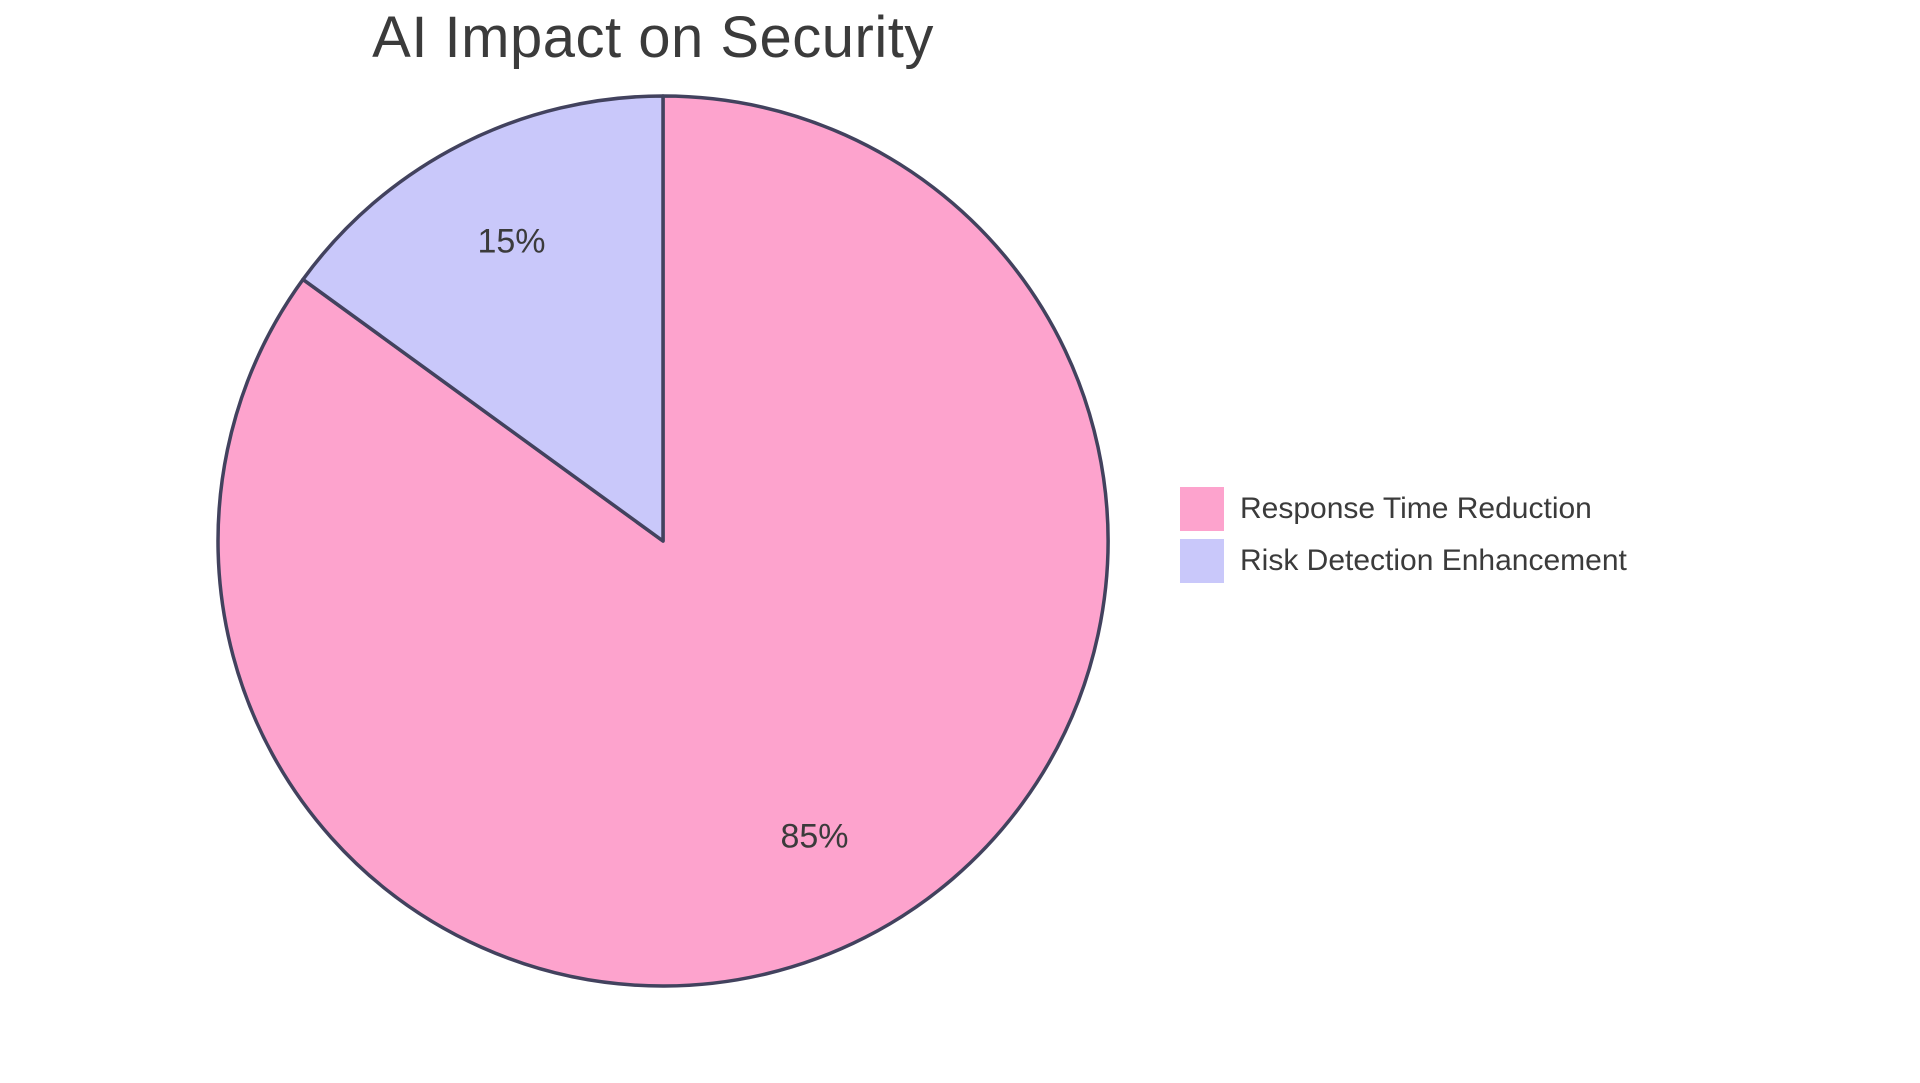  I want to click on chart-title: AI Impact on Security, so click(653, 37).